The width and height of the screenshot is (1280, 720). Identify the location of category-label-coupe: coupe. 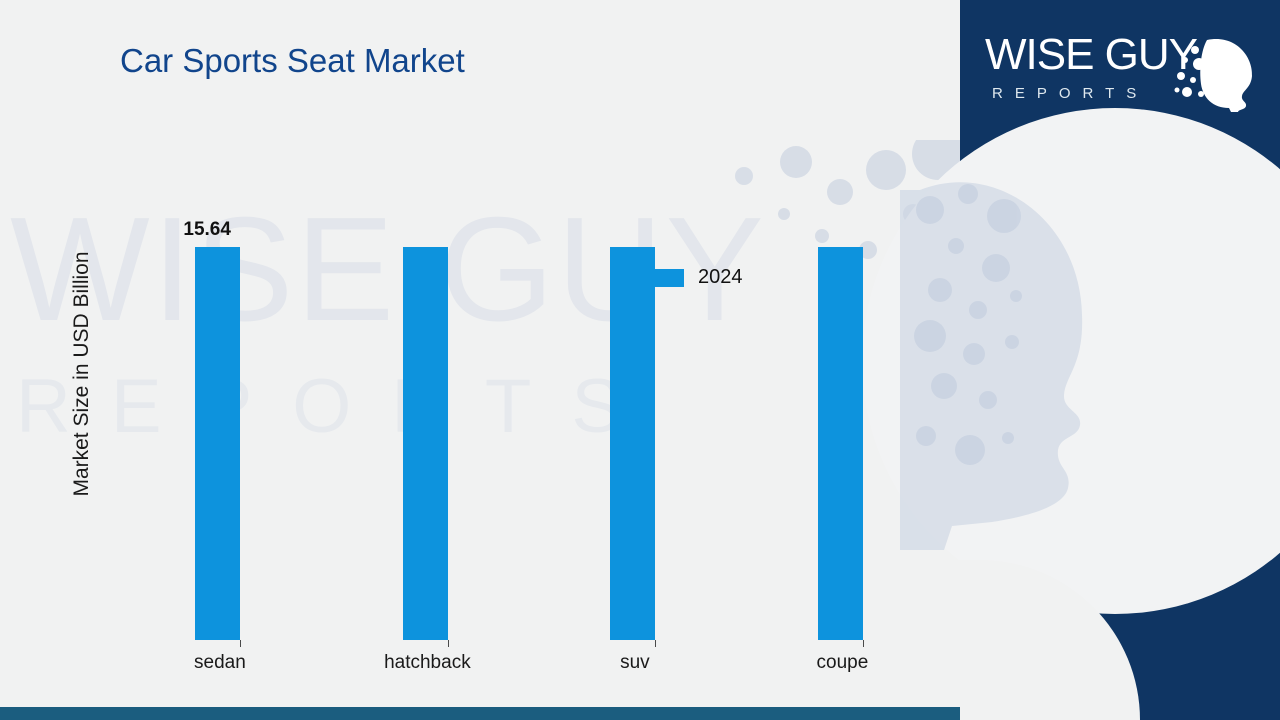
(842, 662).